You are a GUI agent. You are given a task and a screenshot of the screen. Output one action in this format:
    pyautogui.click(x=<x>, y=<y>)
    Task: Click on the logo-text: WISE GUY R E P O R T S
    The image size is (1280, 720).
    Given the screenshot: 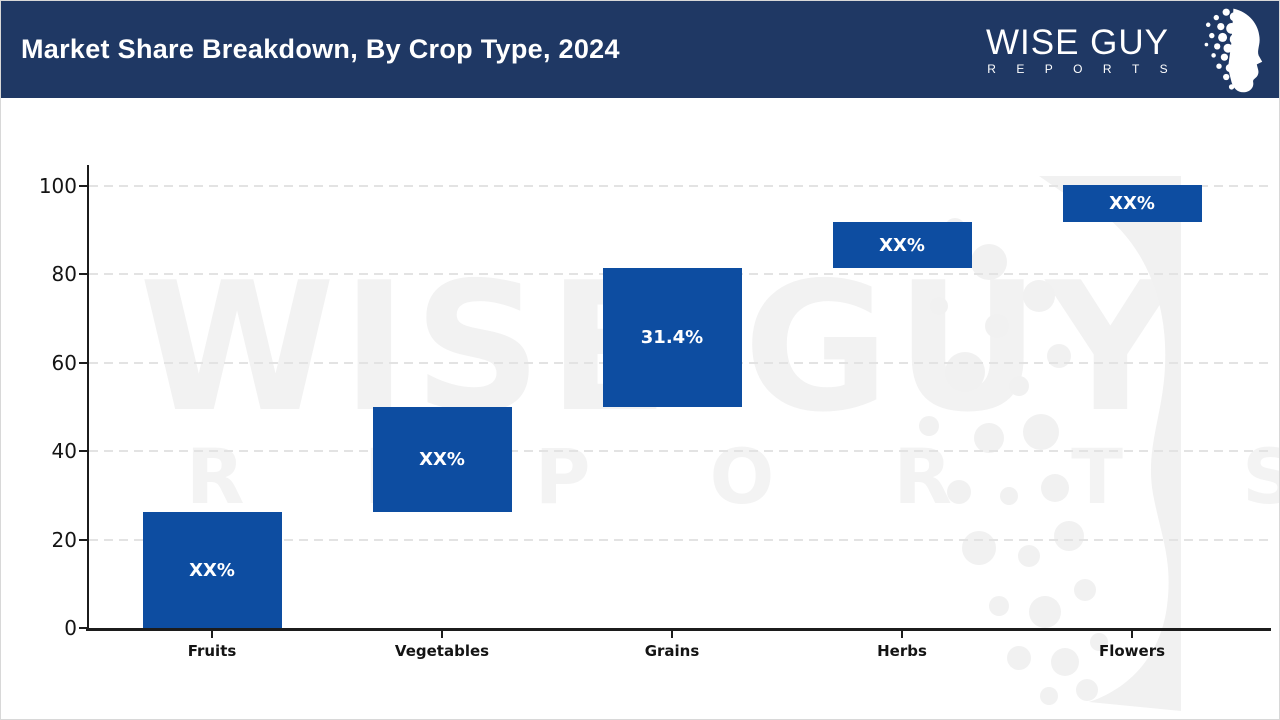 What is the action you would take?
    pyautogui.click(x=1077, y=50)
    